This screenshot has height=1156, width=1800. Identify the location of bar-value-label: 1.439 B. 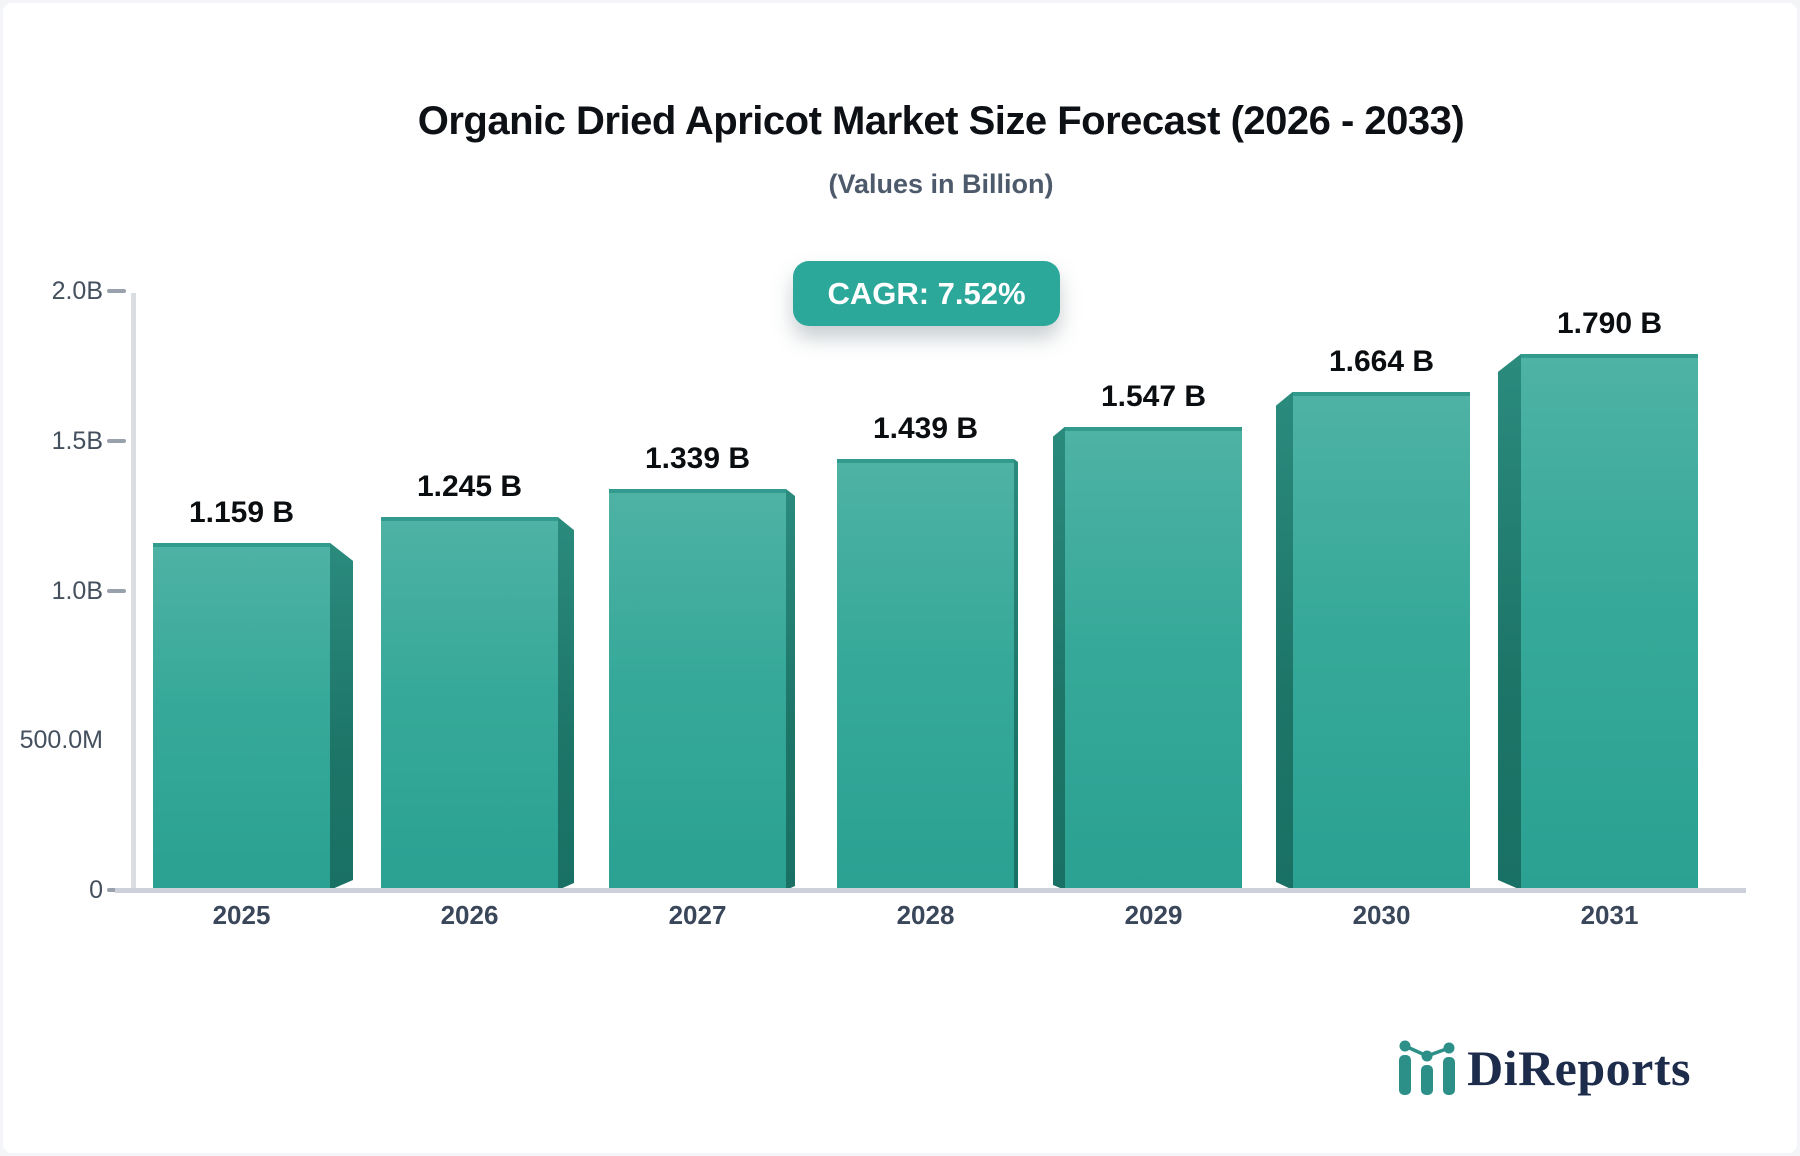
(925, 429).